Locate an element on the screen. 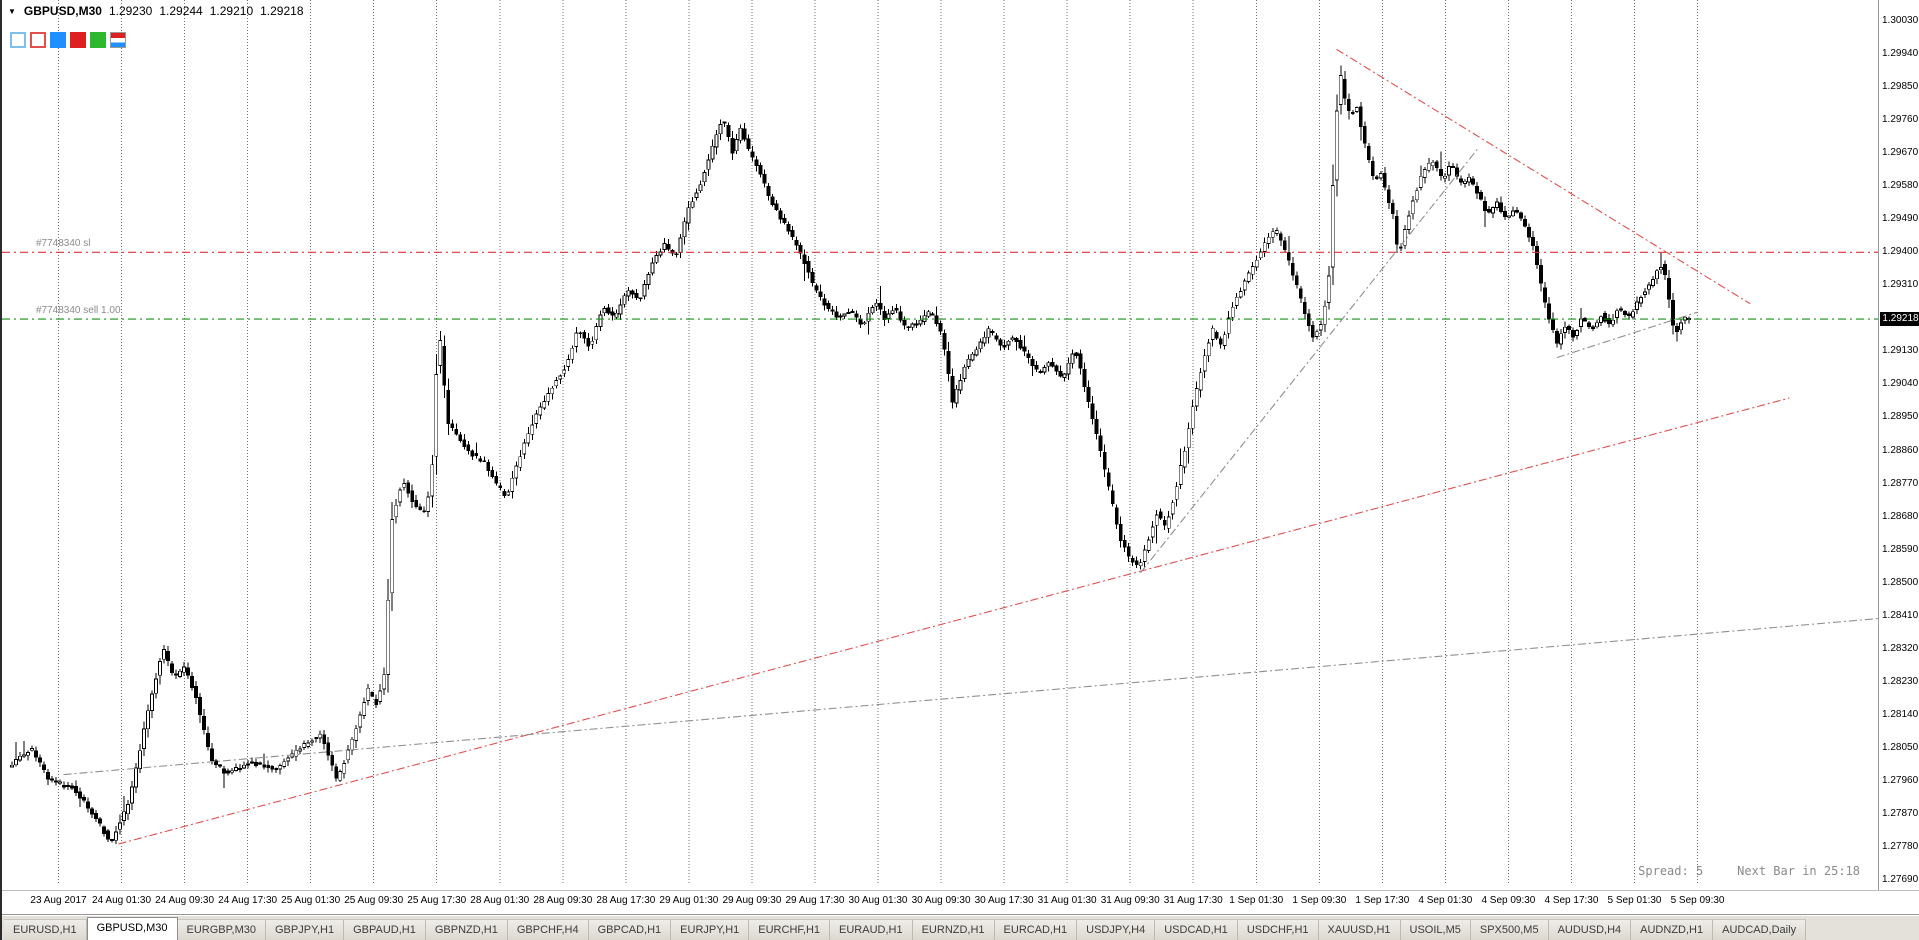  price-tick: 1.29490 is located at coordinates (1900, 219).